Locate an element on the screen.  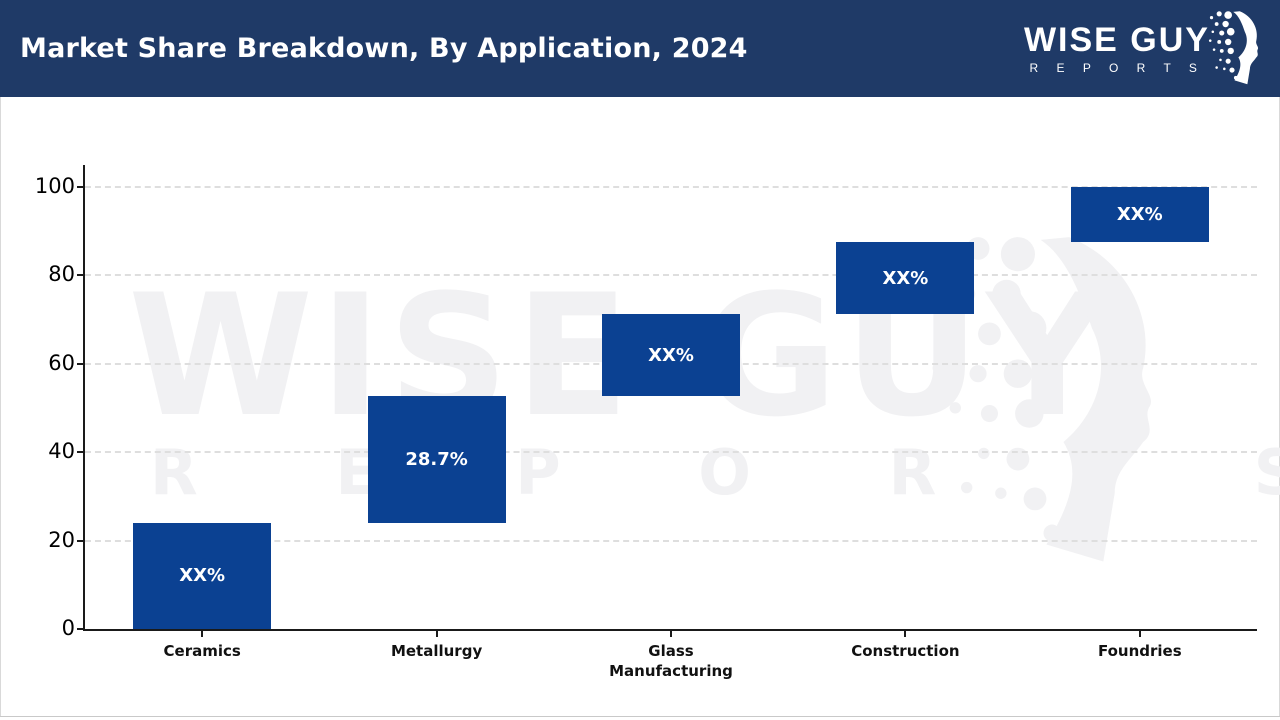
bar-value-label: 28.7% is located at coordinates (436, 459).